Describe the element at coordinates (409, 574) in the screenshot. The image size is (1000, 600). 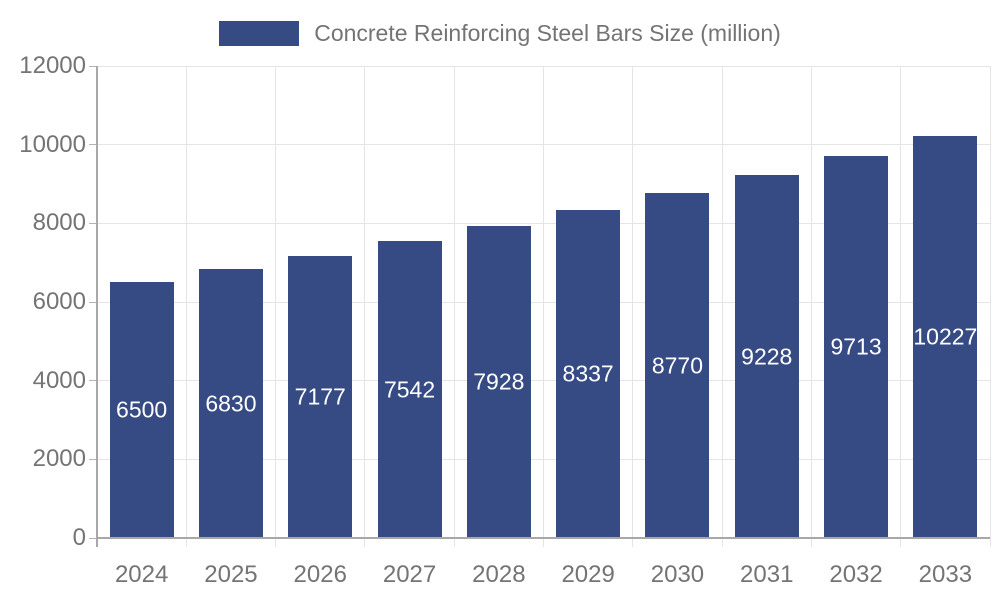
I see `x-tick-label: 2027` at that location.